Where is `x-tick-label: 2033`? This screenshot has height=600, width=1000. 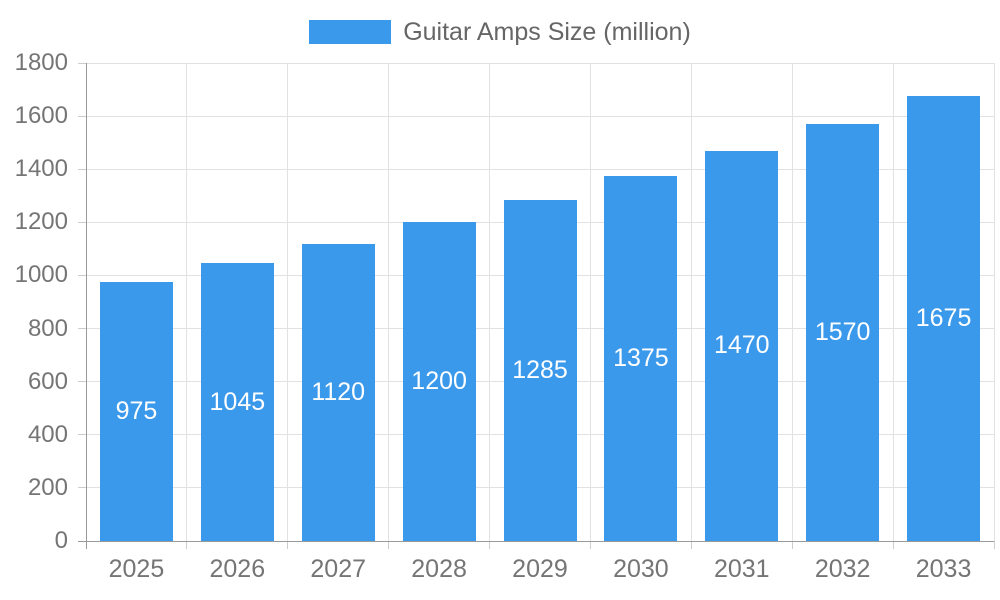 x-tick-label: 2033 is located at coordinates (943, 569).